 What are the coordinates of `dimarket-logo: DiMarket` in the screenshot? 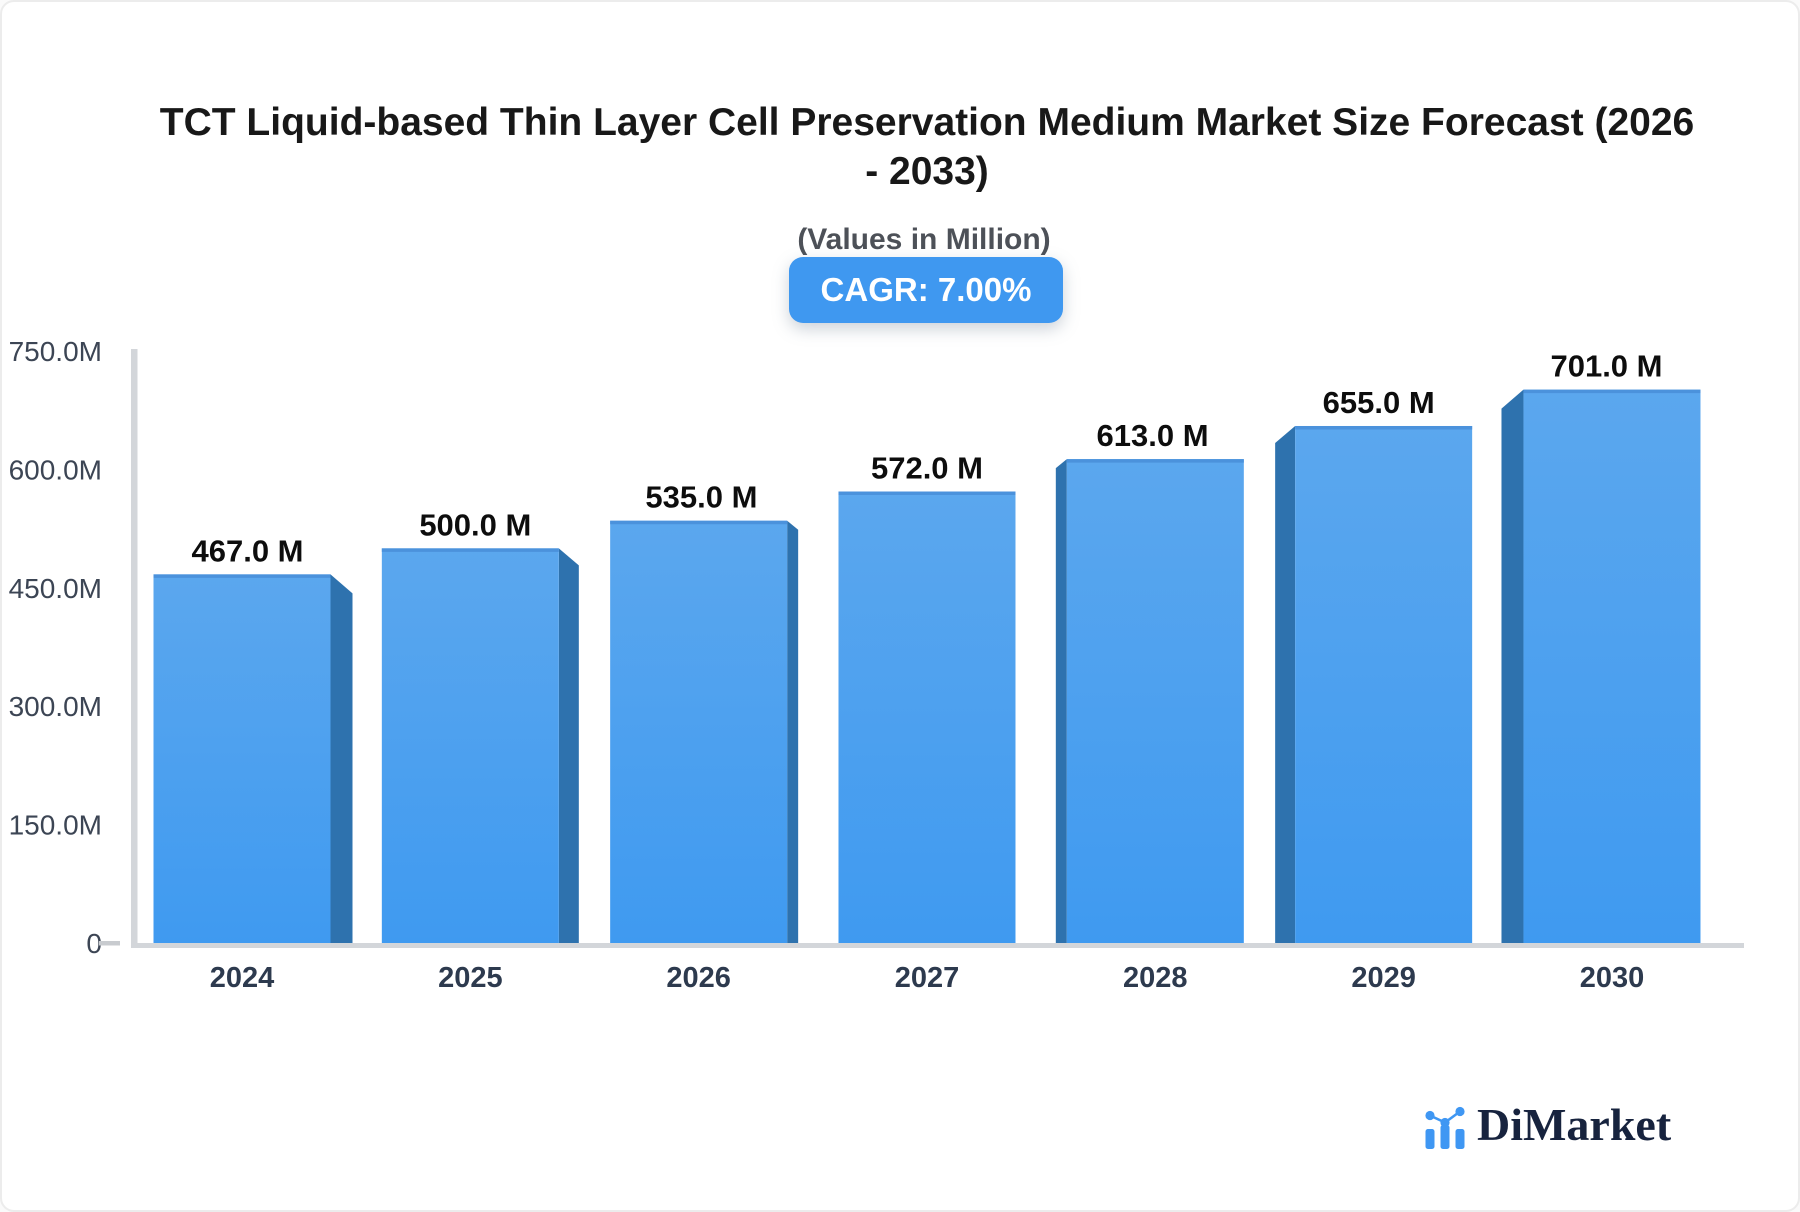 It's located at (1547, 1125).